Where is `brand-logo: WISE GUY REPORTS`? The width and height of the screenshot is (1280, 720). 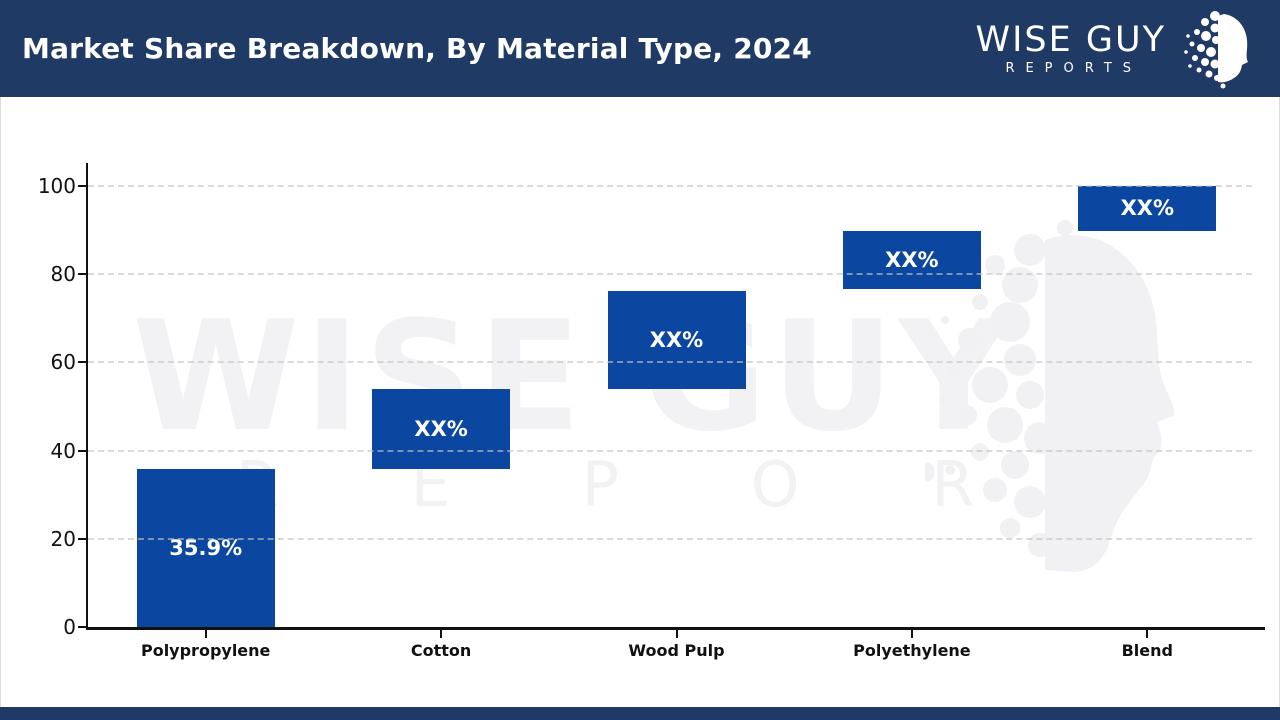
brand-logo: WISE GUY REPORTS is located at coordinates (1114, 49).